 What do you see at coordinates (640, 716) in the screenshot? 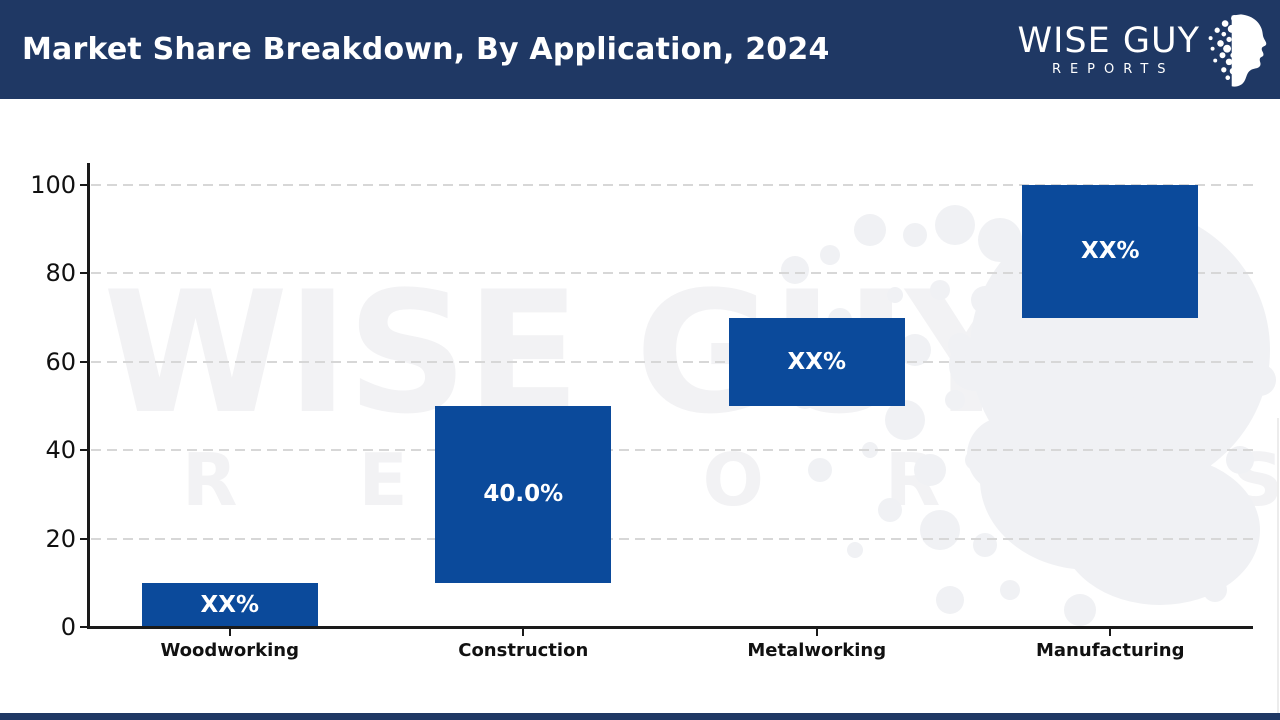
I see `footer-bar` at bounding box center [640, 716].